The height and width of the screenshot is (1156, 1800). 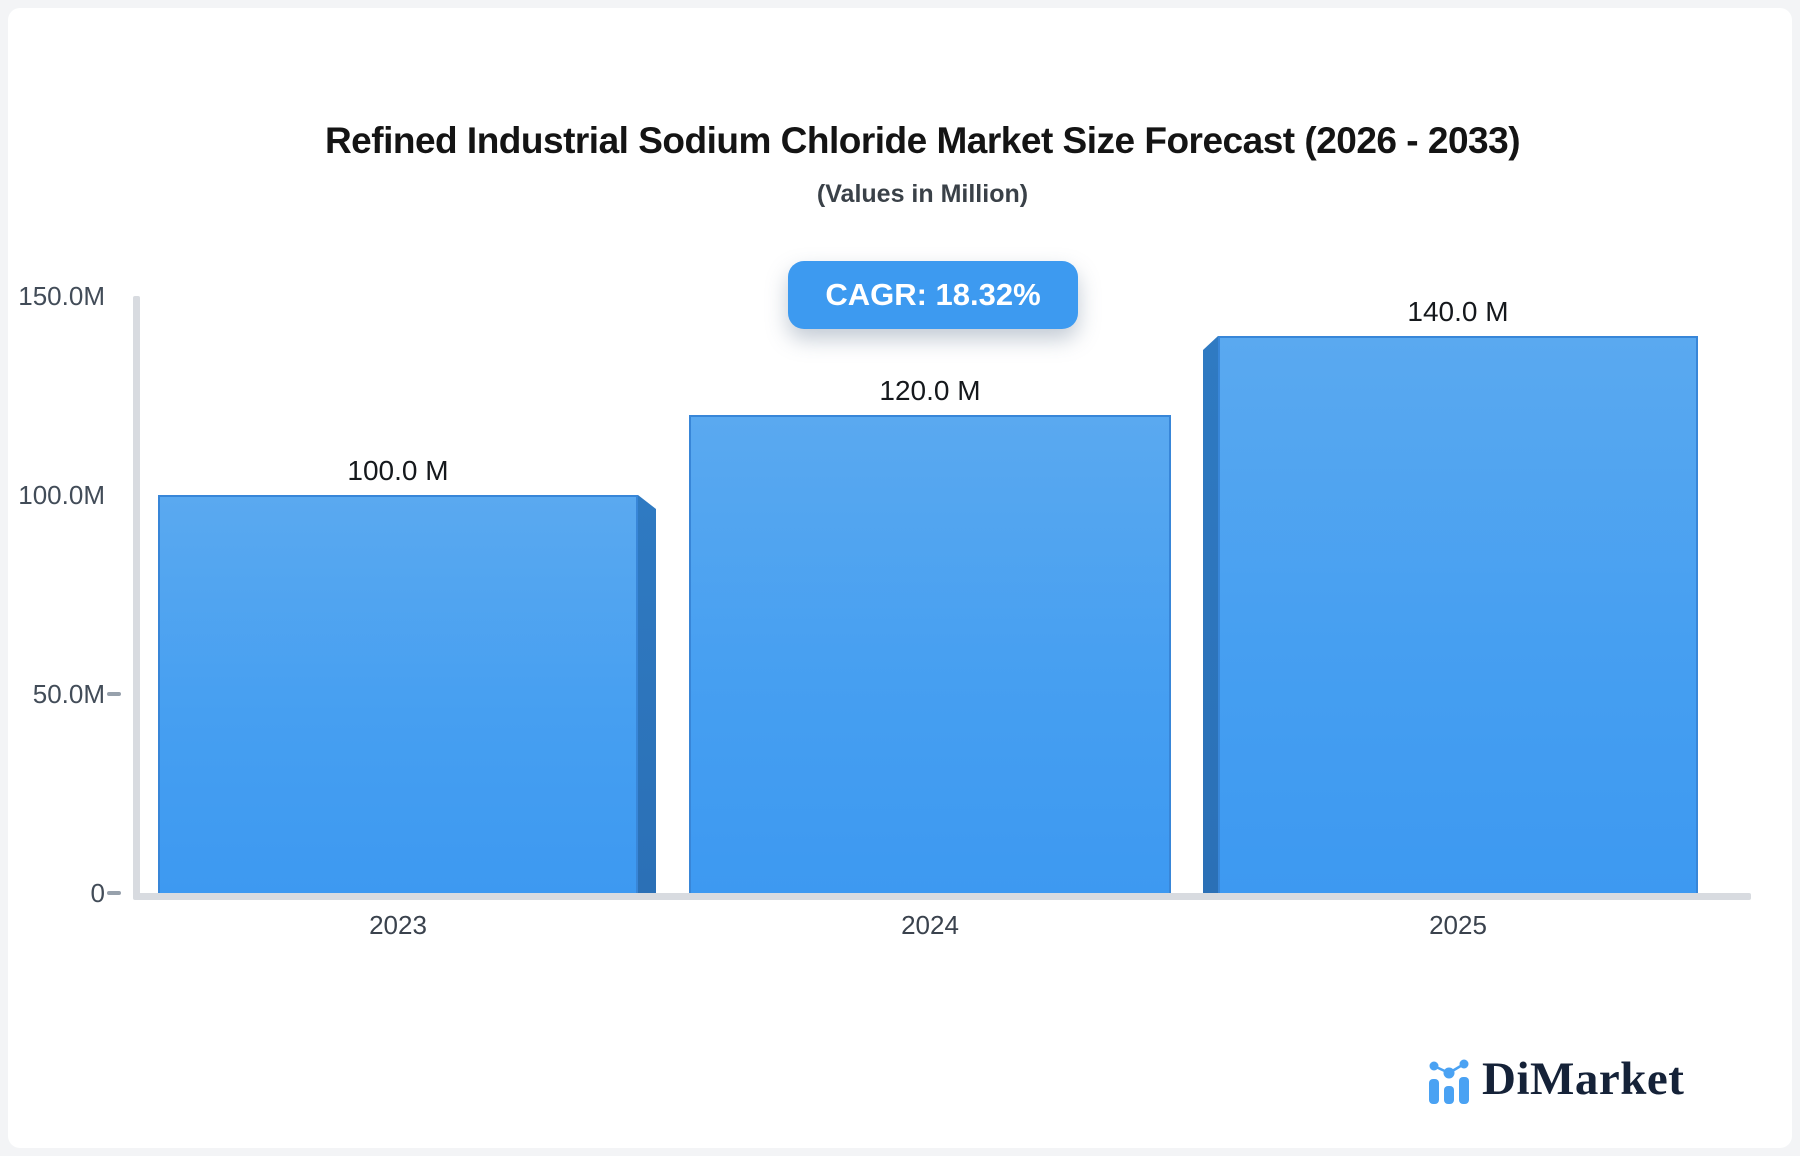 I want to click on bar-2023-value-label: 100.0 M, so click(x=398, y=470).